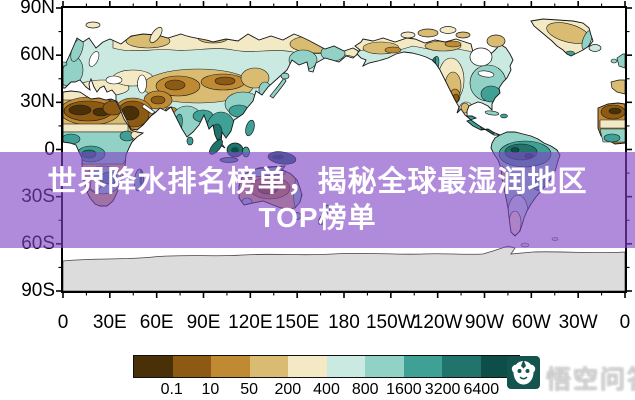  I want to click on wukong-monkey-icon, so click(523, 372).